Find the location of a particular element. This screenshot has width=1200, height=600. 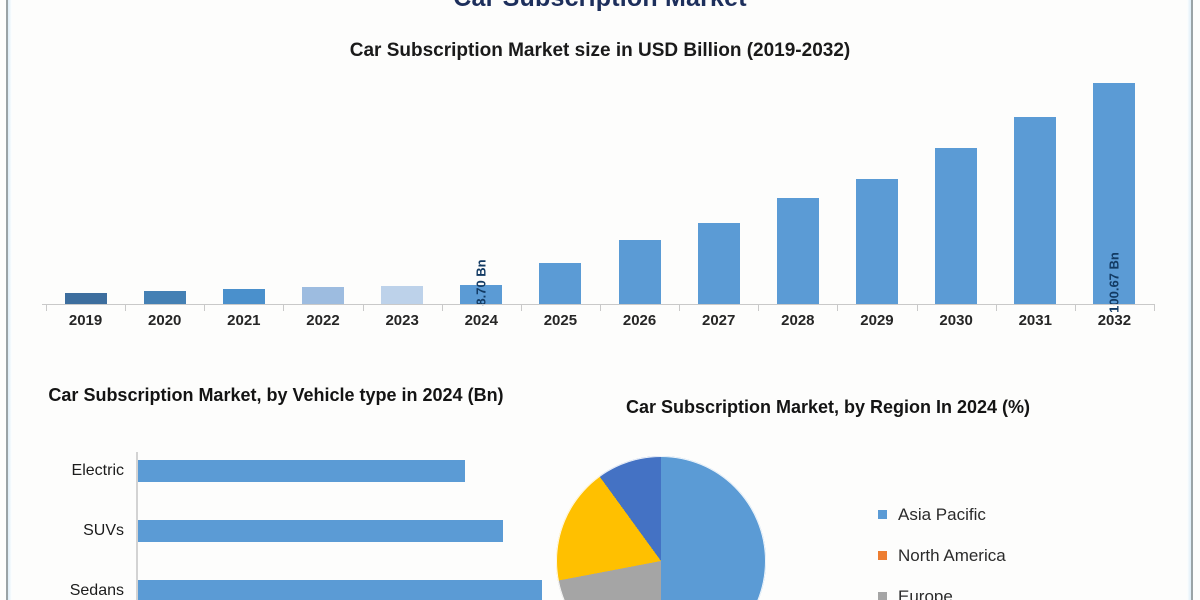

x-axis-tick-label: 2026 is located at coordinates (639, 320).